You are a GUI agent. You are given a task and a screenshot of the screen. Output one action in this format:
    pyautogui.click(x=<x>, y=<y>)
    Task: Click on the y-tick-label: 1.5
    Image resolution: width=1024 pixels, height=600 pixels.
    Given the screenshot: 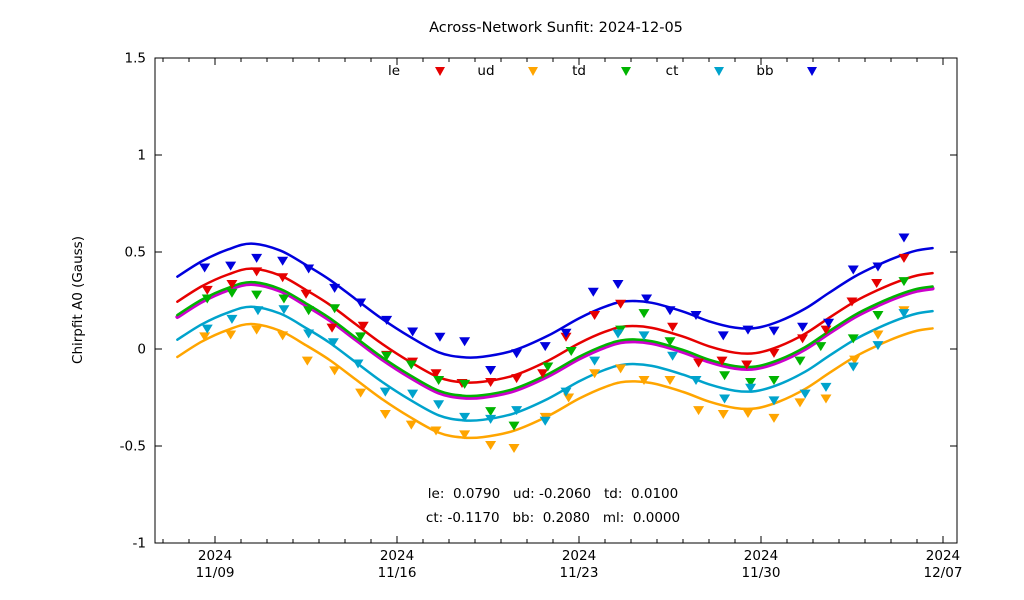 What is the action you would take?
    pyautogui.click(x=135, y=59)
    